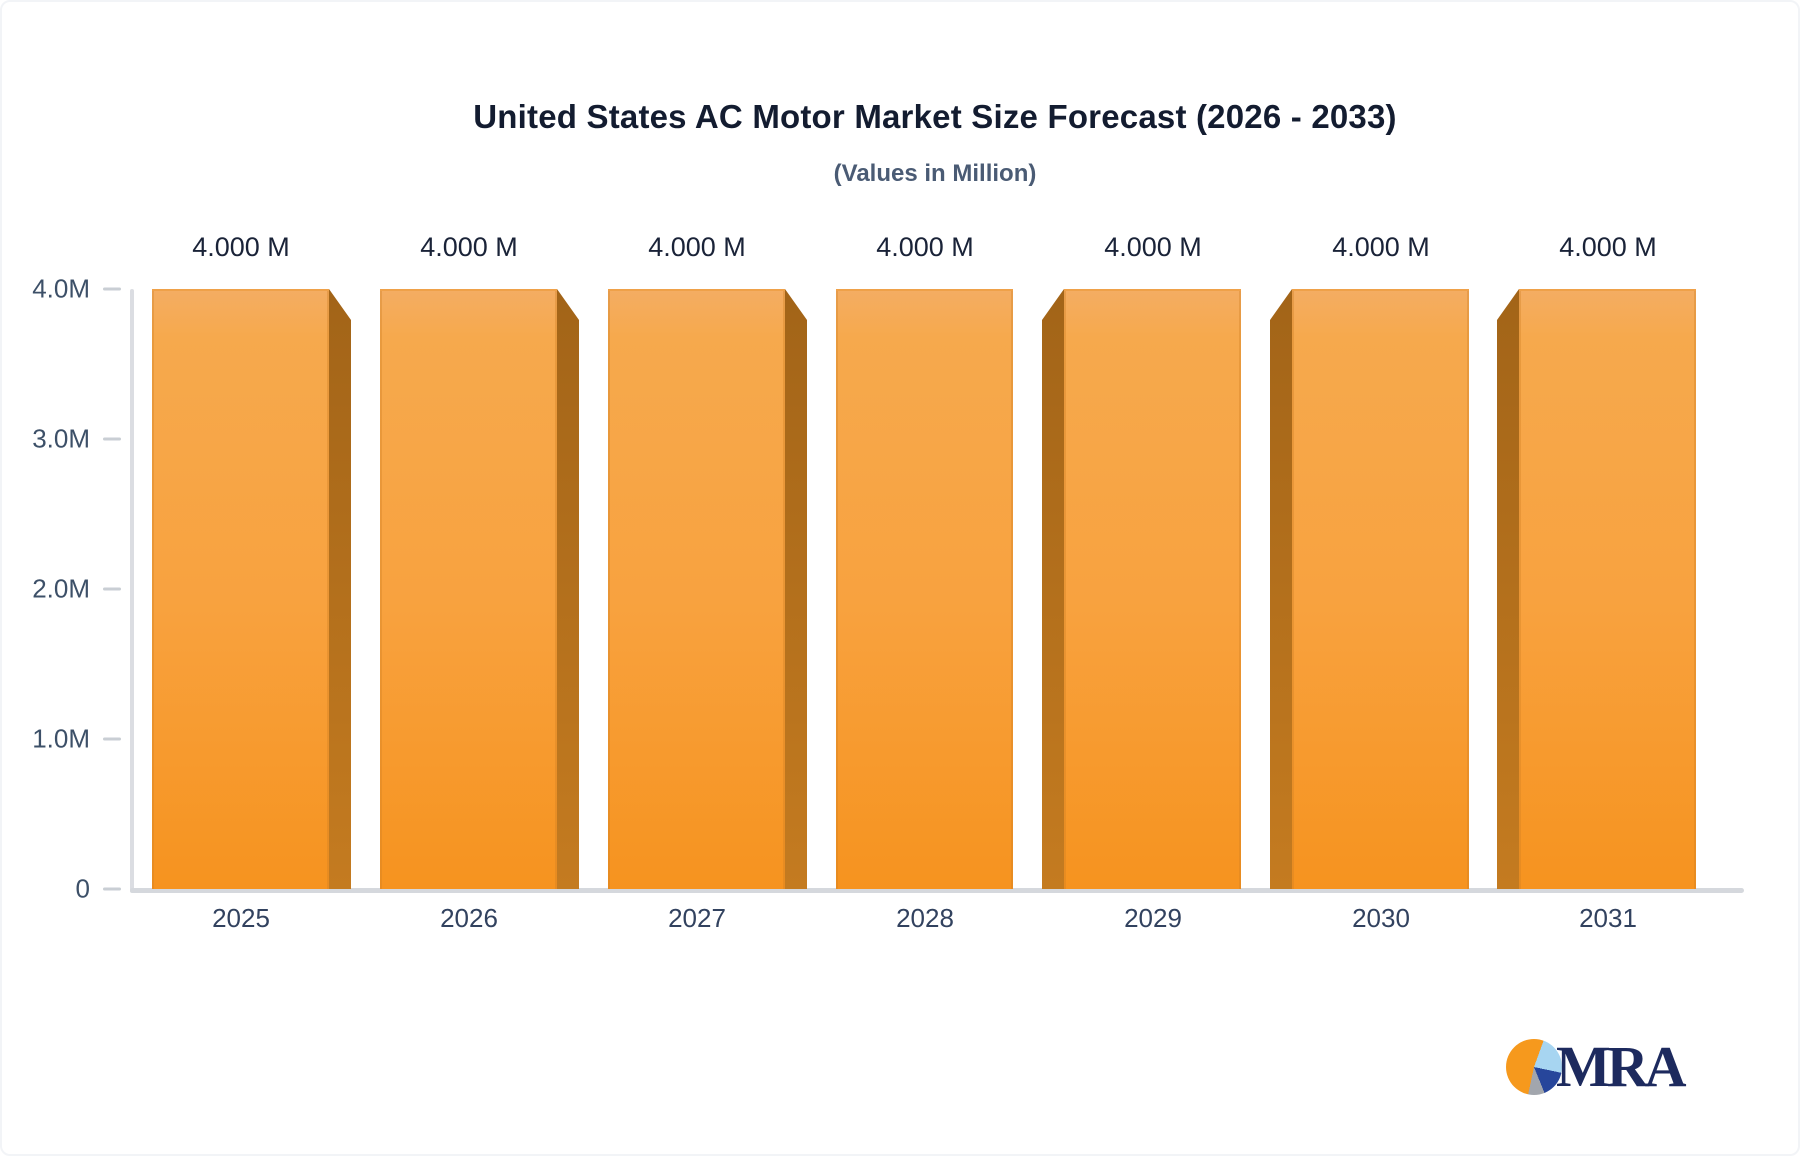 The width and height of the screenshot is (1800, 1156). I want to click on y-tick-label: 3.0M, so click(61, 438).